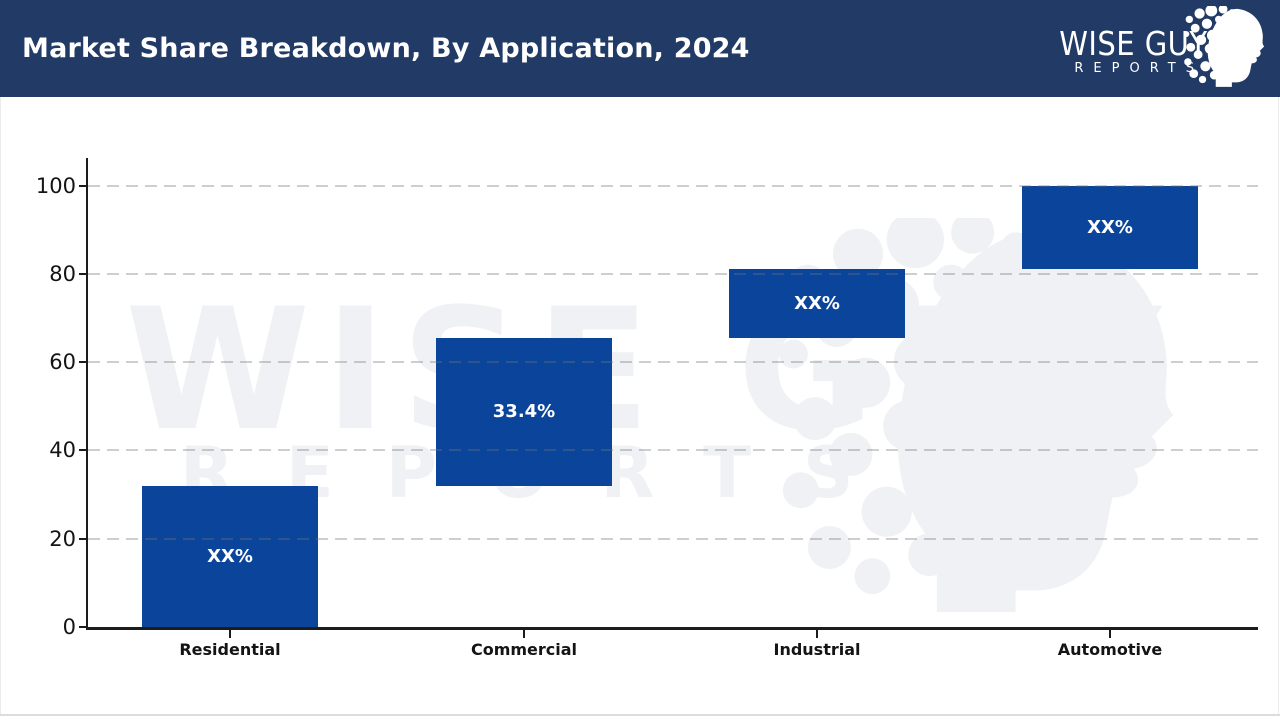 This screenshot has height=720, width=1280. What do you see at coordinates (230, 649) in the screenshot?
I see `x-category-label-residential: Residential` at bounding box center [230, 649].